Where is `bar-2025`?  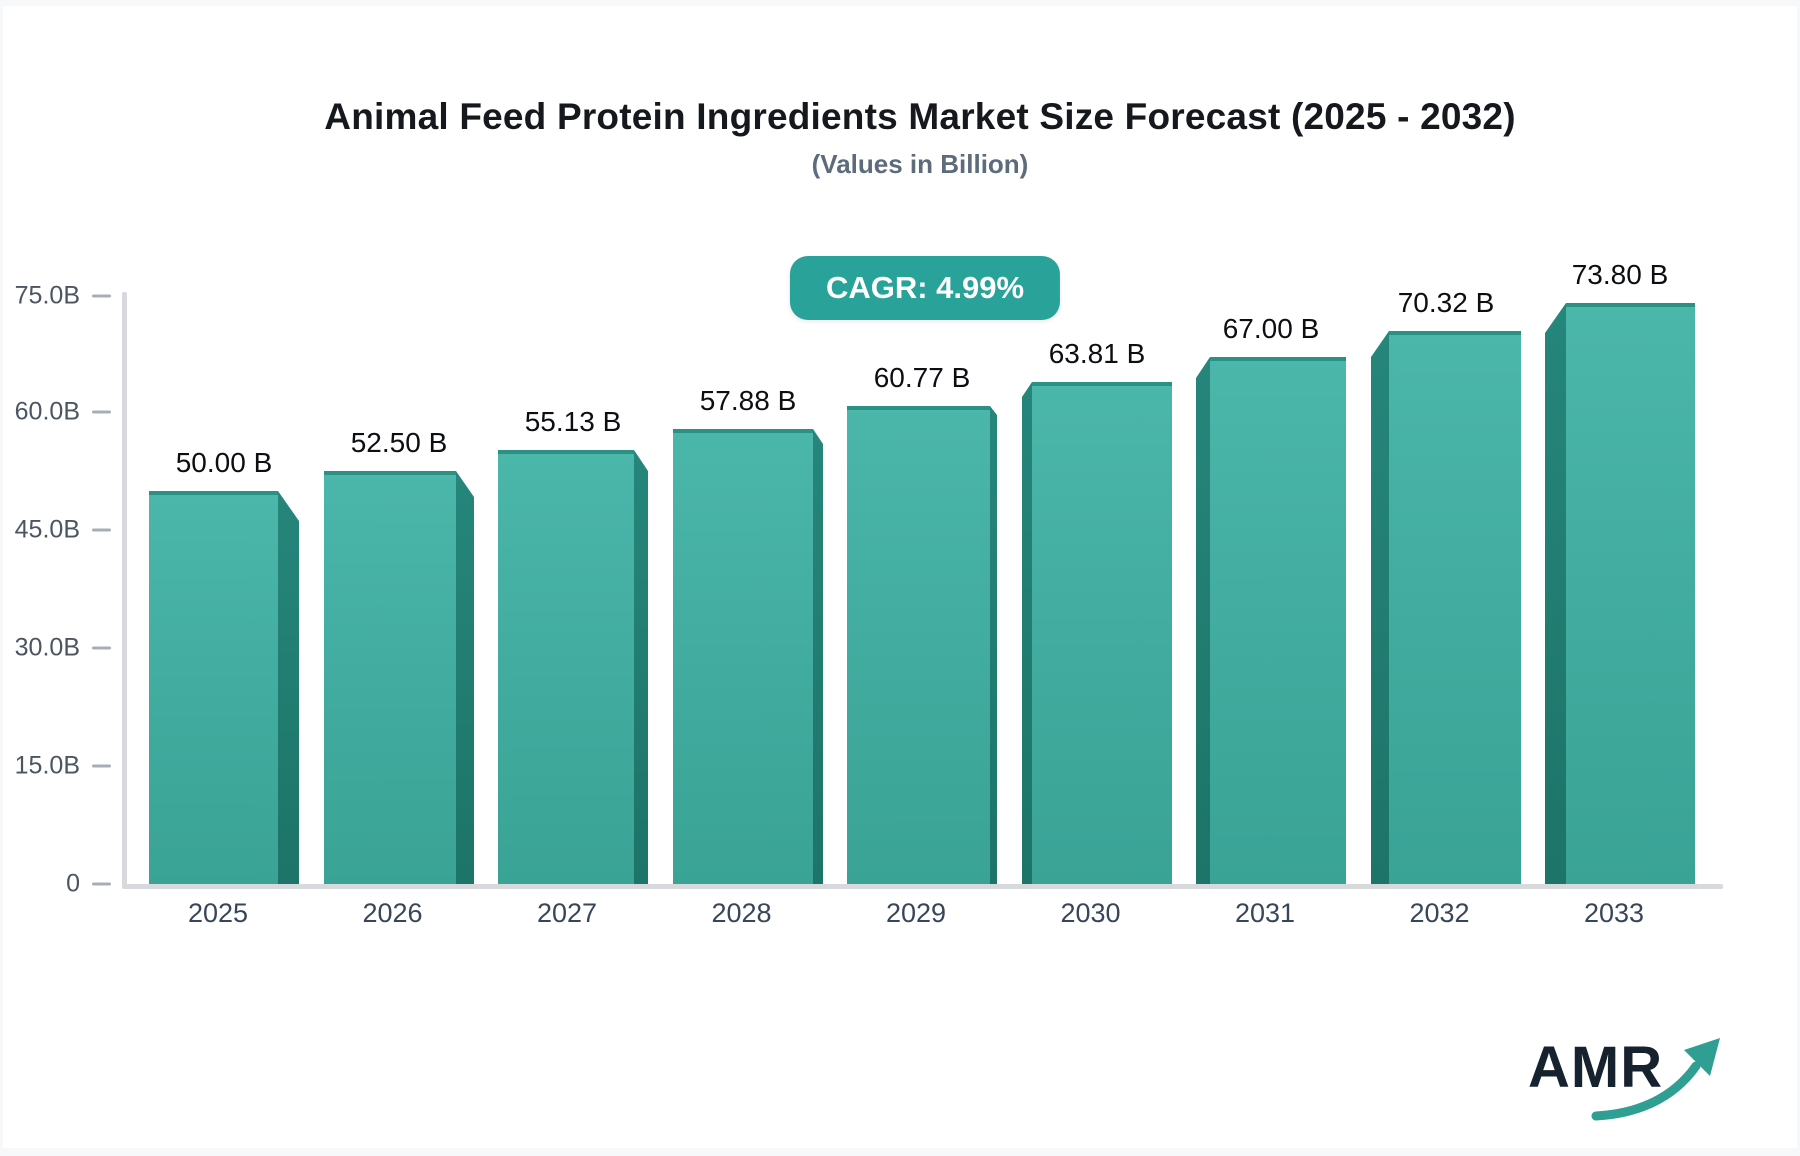
bar-2025 is located at coordinates (224, 687).